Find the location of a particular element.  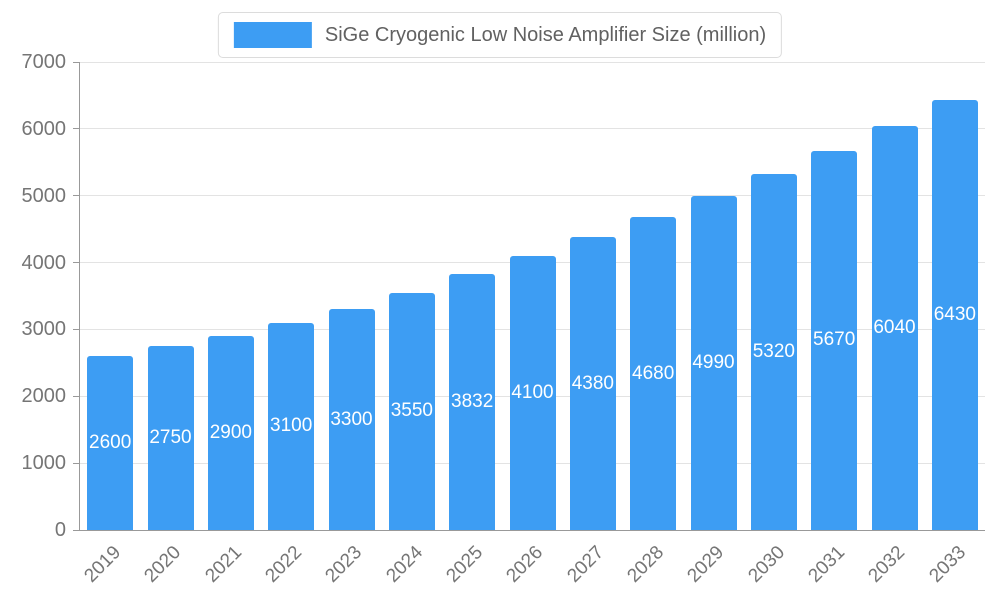

x-axis-label: 2023 is located at coordinates (344, 564).